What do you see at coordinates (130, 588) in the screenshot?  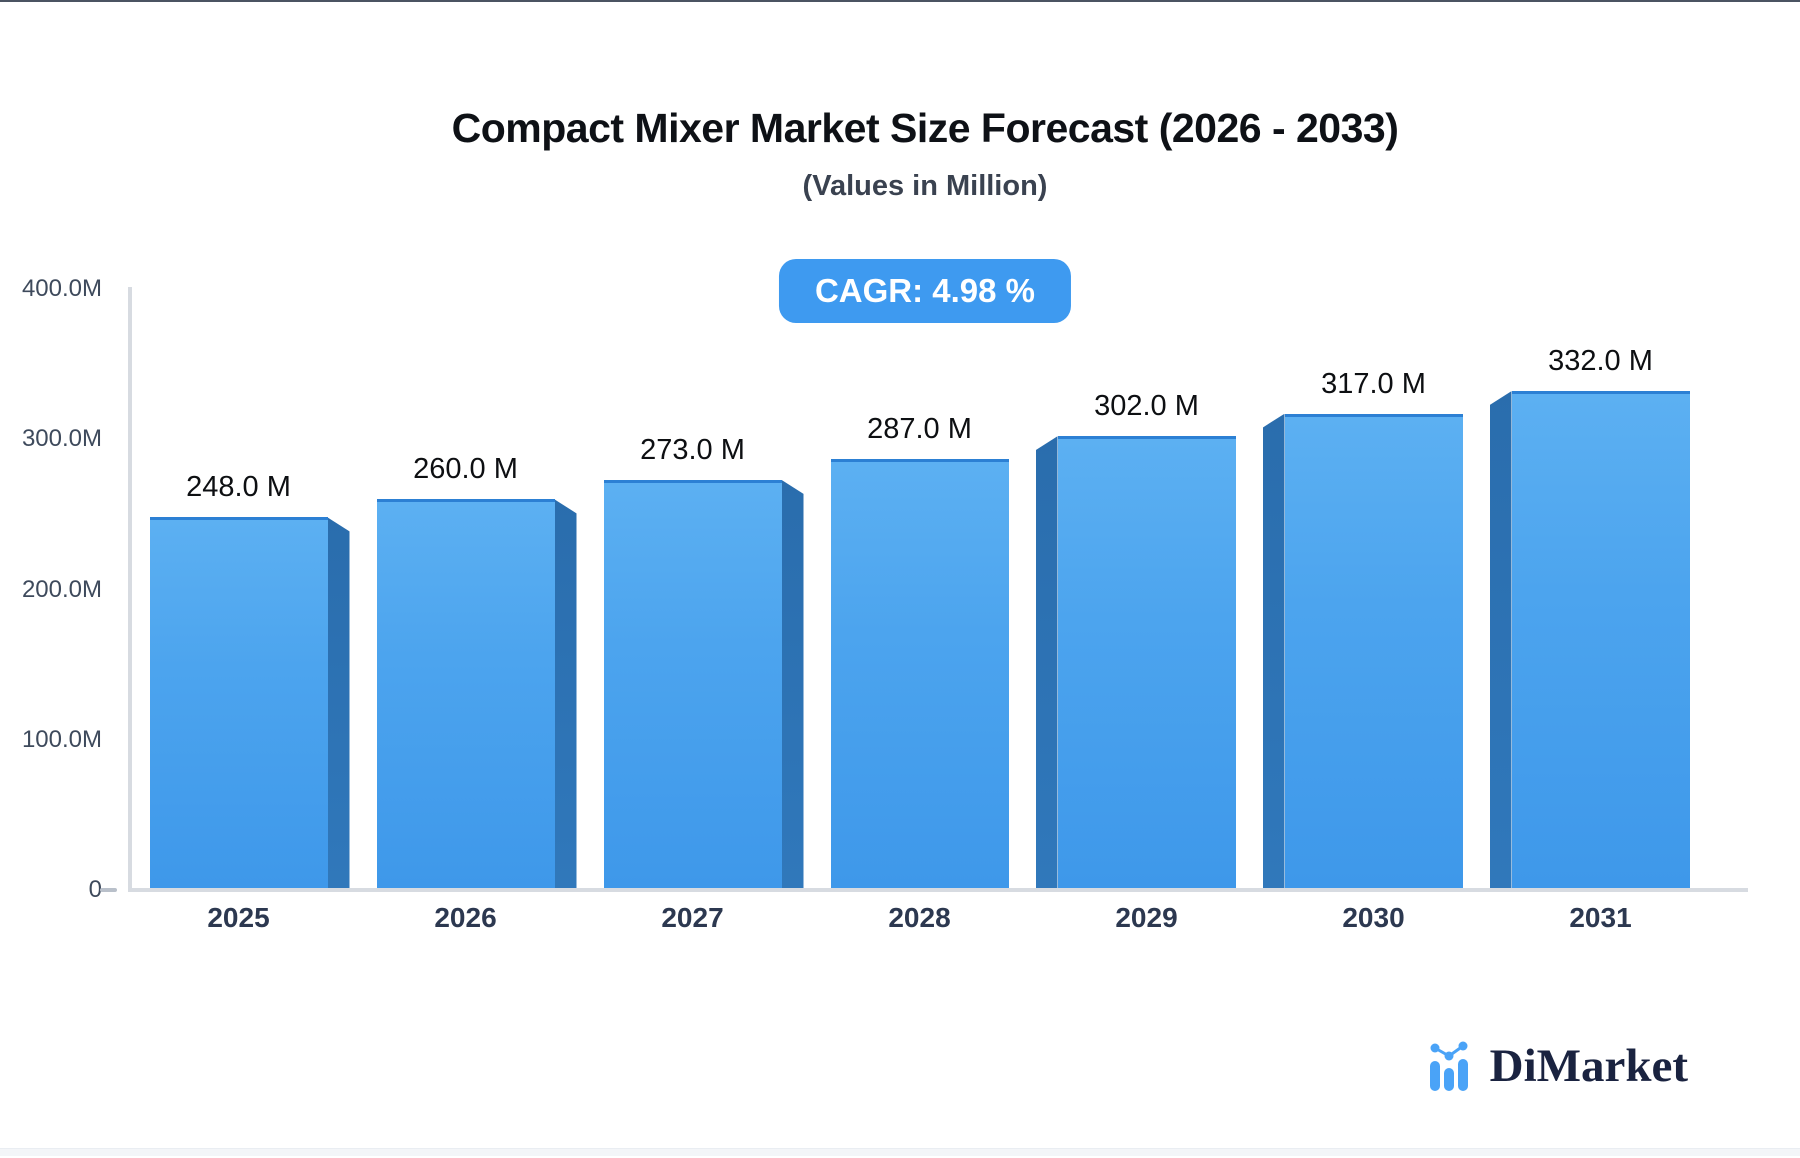 I see `y-axis-line` at bounding box center [130, 588].